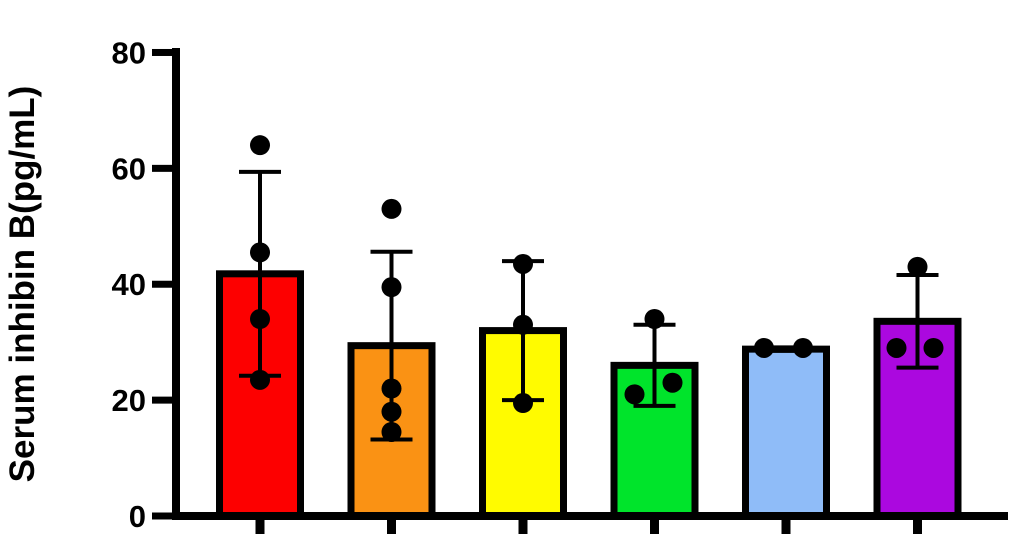 The height and width of the screenshot is (543, 1027). What do you see at coordinates (129, 52) in the screenshot?
I see `y-tick-label-80: 80` at bounding box center [129, 52].